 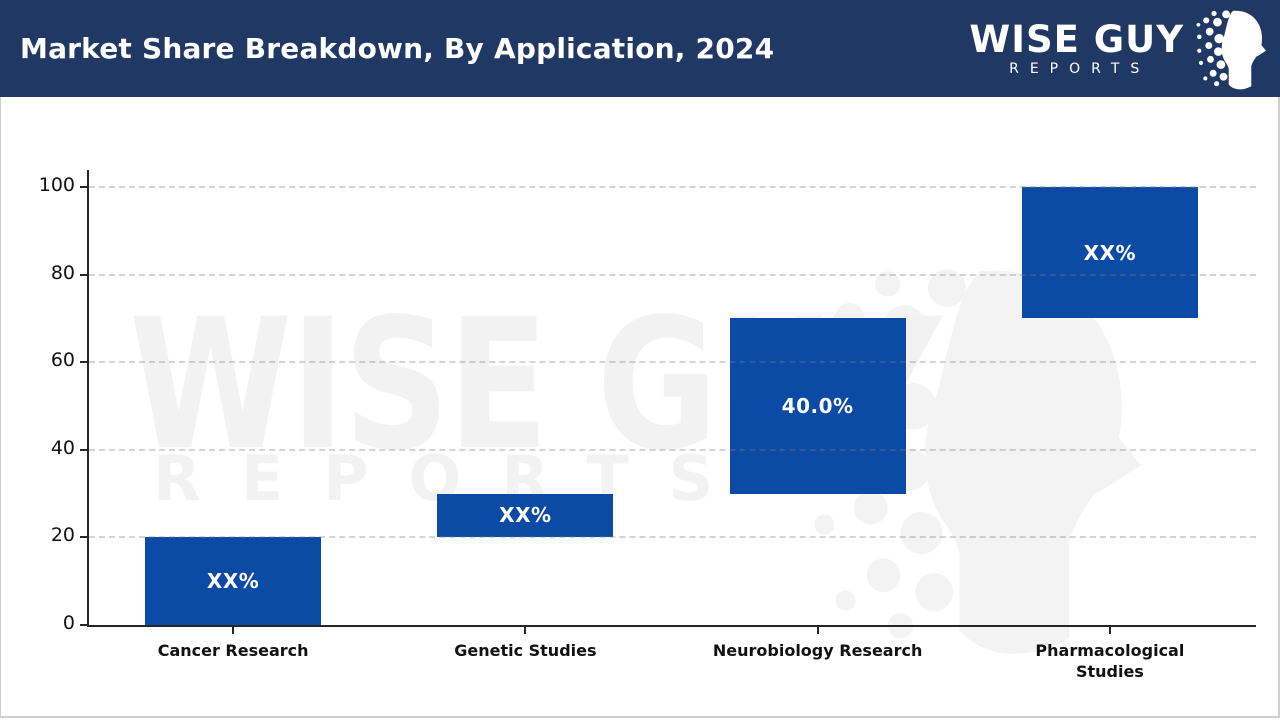 I want to click on bar-pharmacological-studies: XX%, so click(x=1109, y=253).